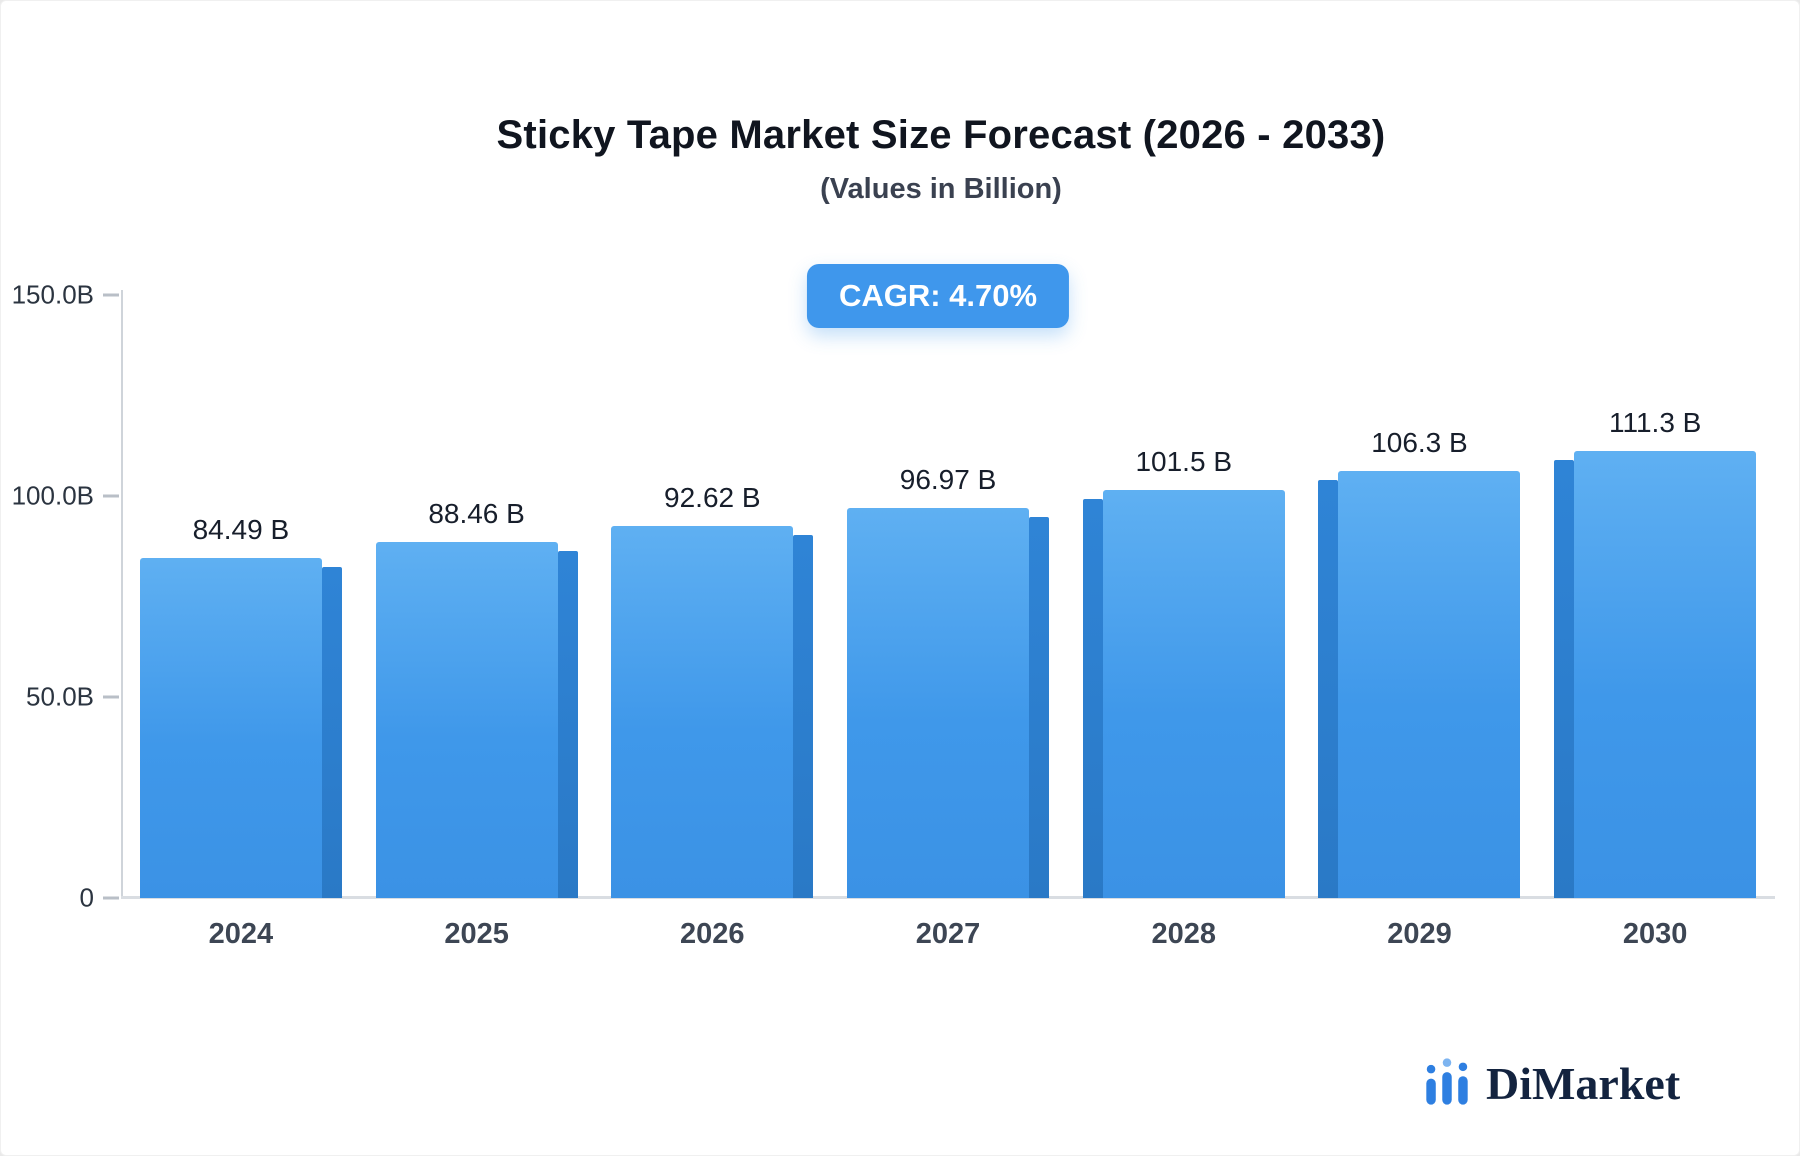 The height and width of the screenshot is (1156, 1800). I want to click on x-axis-label: 2028, so click(1183, 933).